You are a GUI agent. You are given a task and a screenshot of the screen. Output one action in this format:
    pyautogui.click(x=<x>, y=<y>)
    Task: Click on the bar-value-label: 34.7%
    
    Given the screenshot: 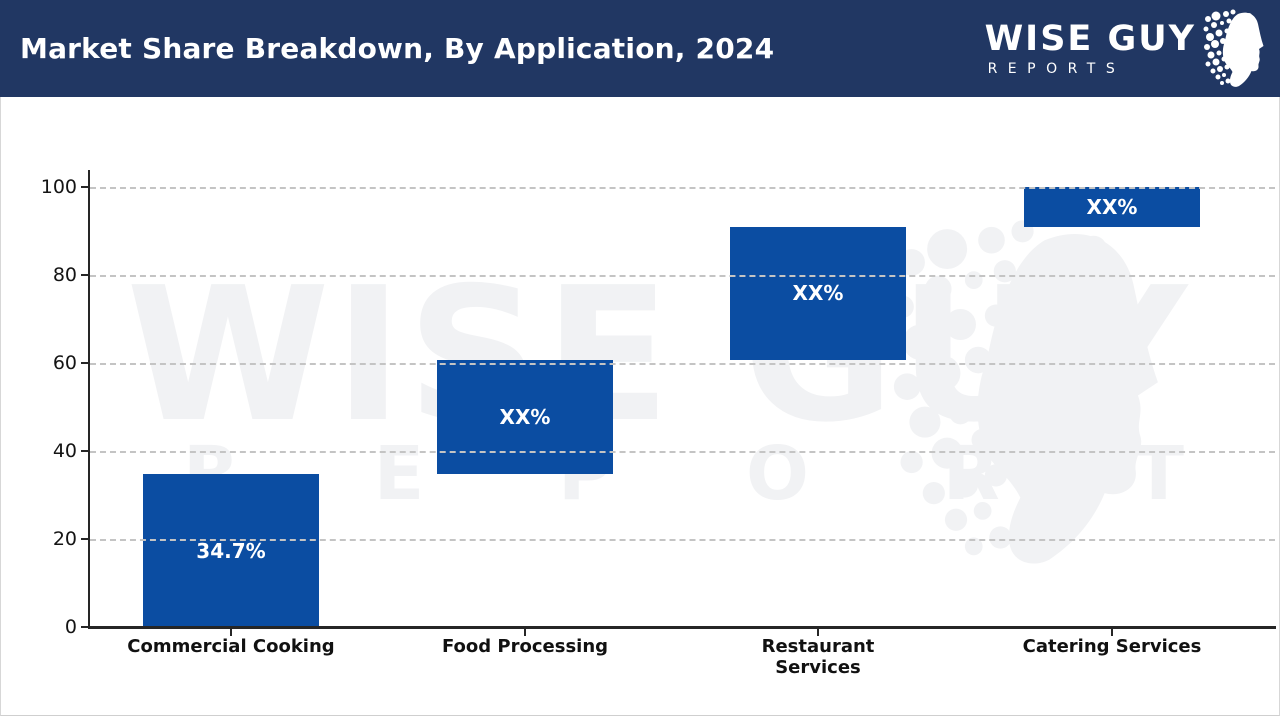 What is the action you would take?
    pyautogui.click(x=231, y=550)
    